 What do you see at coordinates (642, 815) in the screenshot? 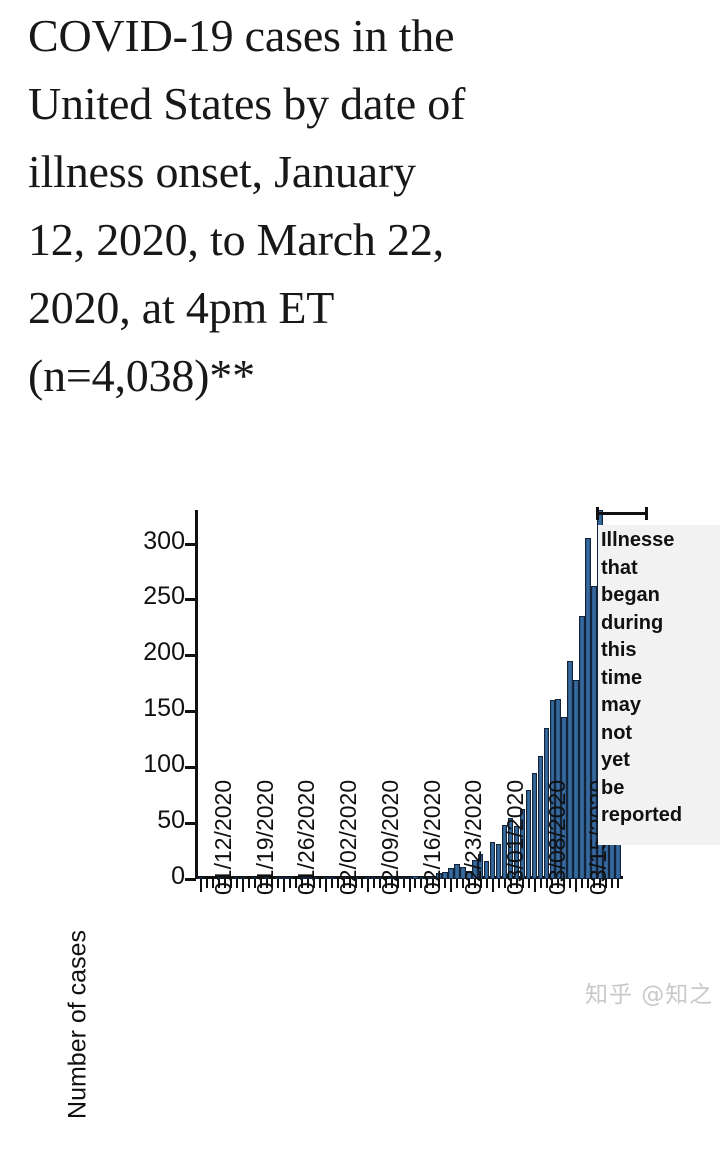
I see `annotation-line: reported` at bounding box center [642, 815].